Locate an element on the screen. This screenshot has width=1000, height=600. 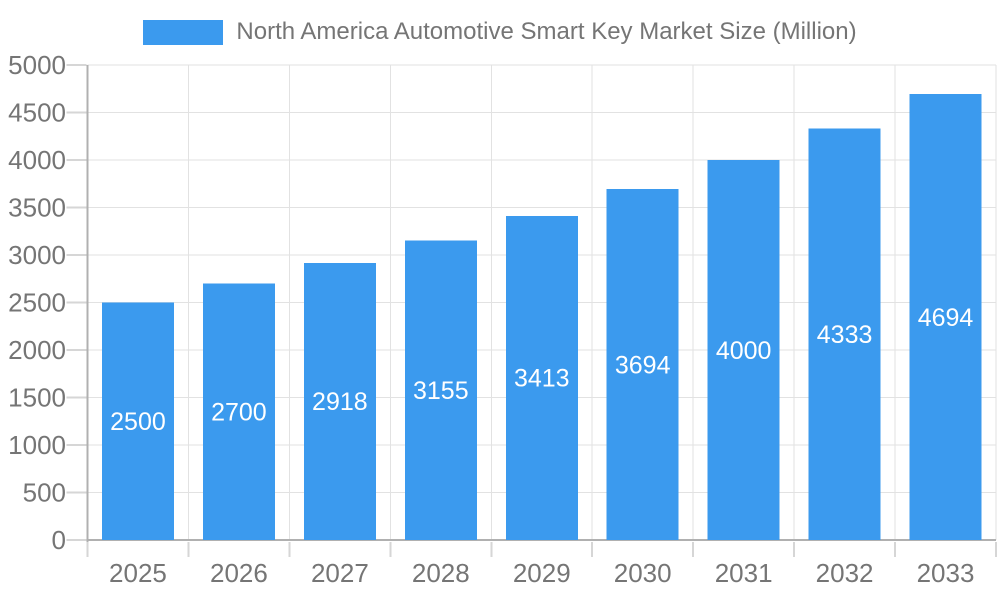
bar-2025 is located at coordinates (137, 421).